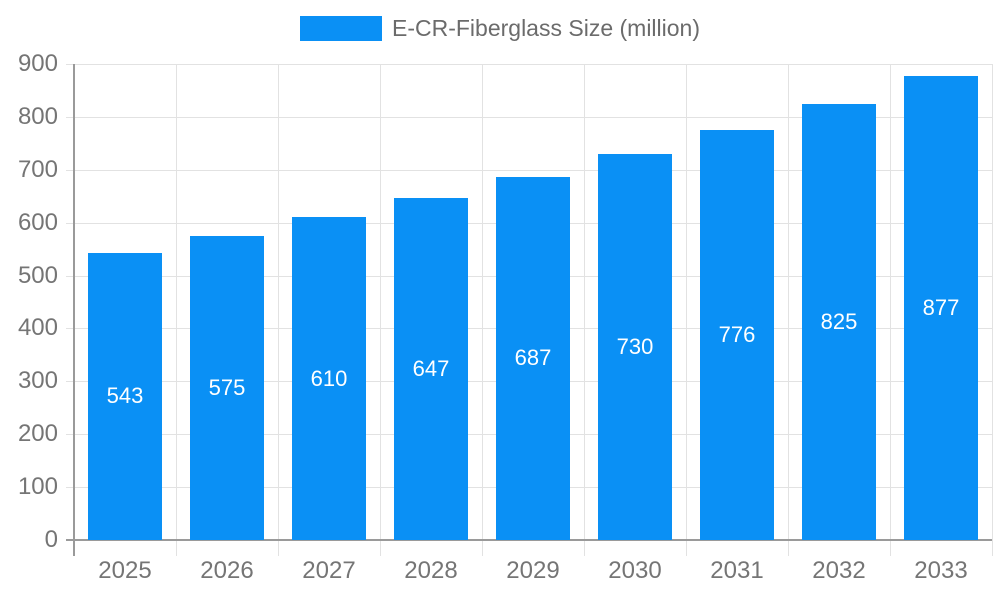 The image size is (1000, 600). Describe the element at coordinates (635, 570) in the screenshot. I see `x-axis-tick-label: 2030` at that location.